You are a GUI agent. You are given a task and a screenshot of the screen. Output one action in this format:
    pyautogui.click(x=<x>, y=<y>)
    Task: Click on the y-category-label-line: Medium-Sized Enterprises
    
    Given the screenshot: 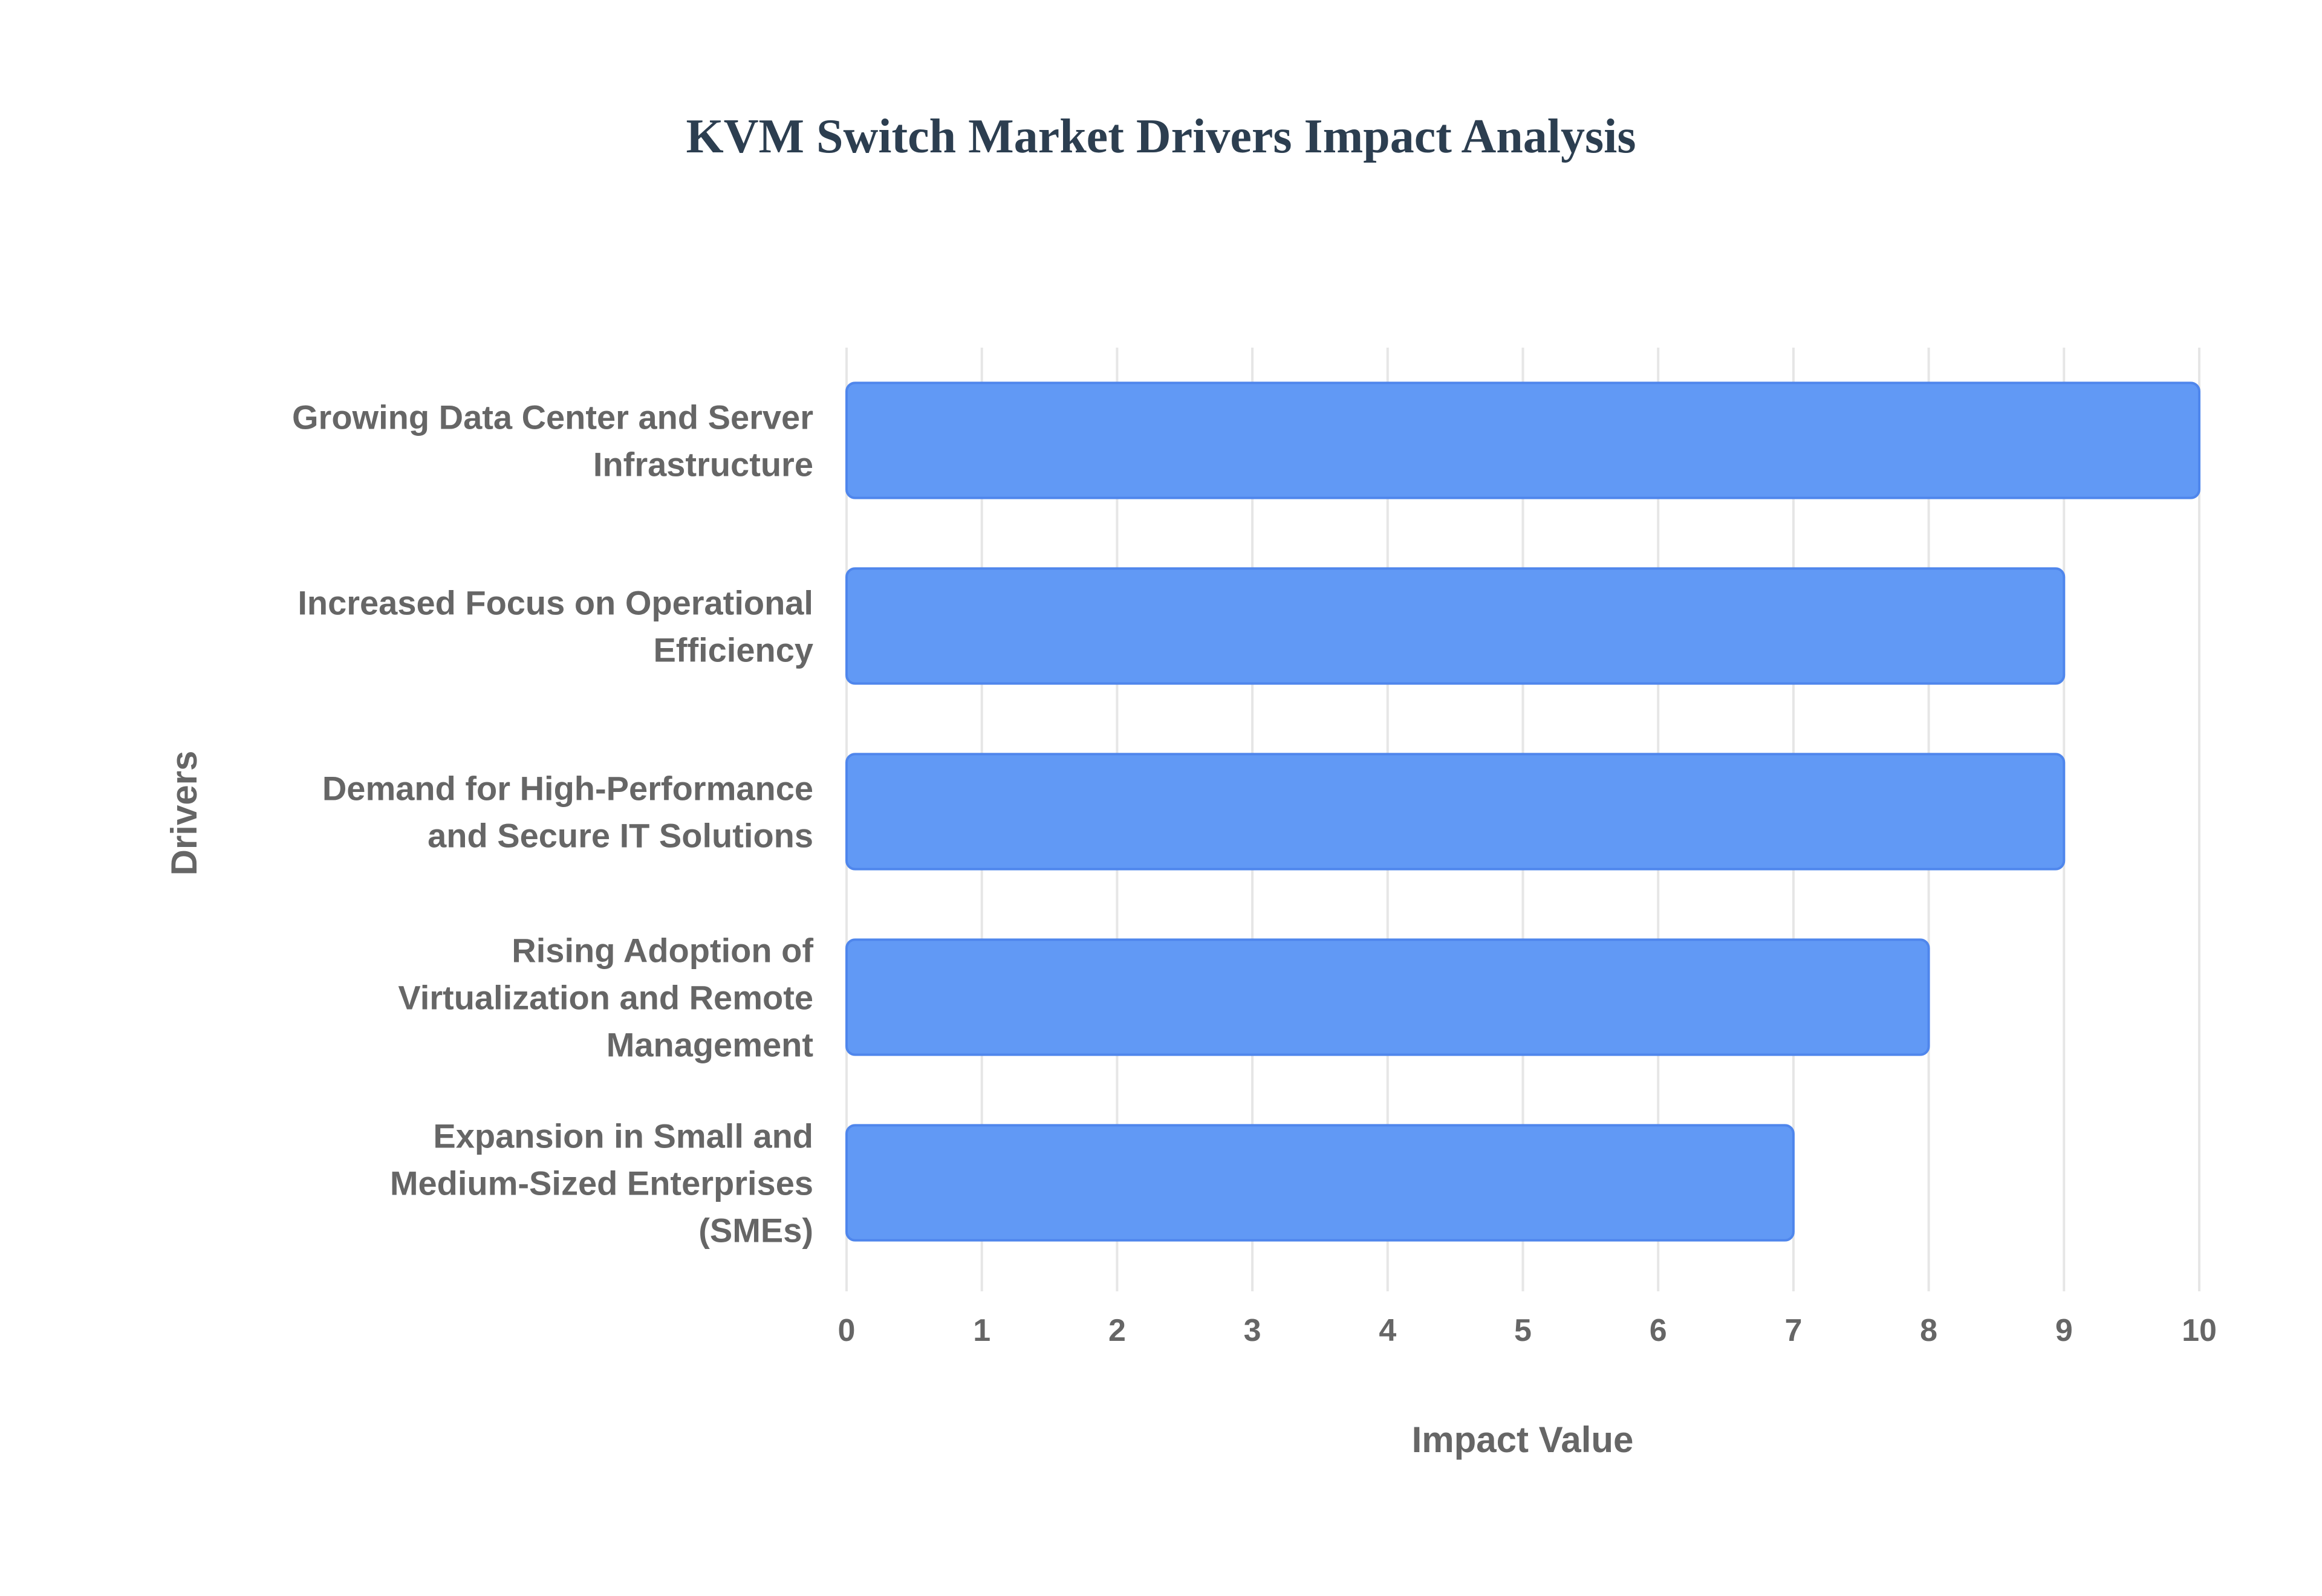 What is the action you would take?
    pyautogui.click(x=601, y=1183)
    